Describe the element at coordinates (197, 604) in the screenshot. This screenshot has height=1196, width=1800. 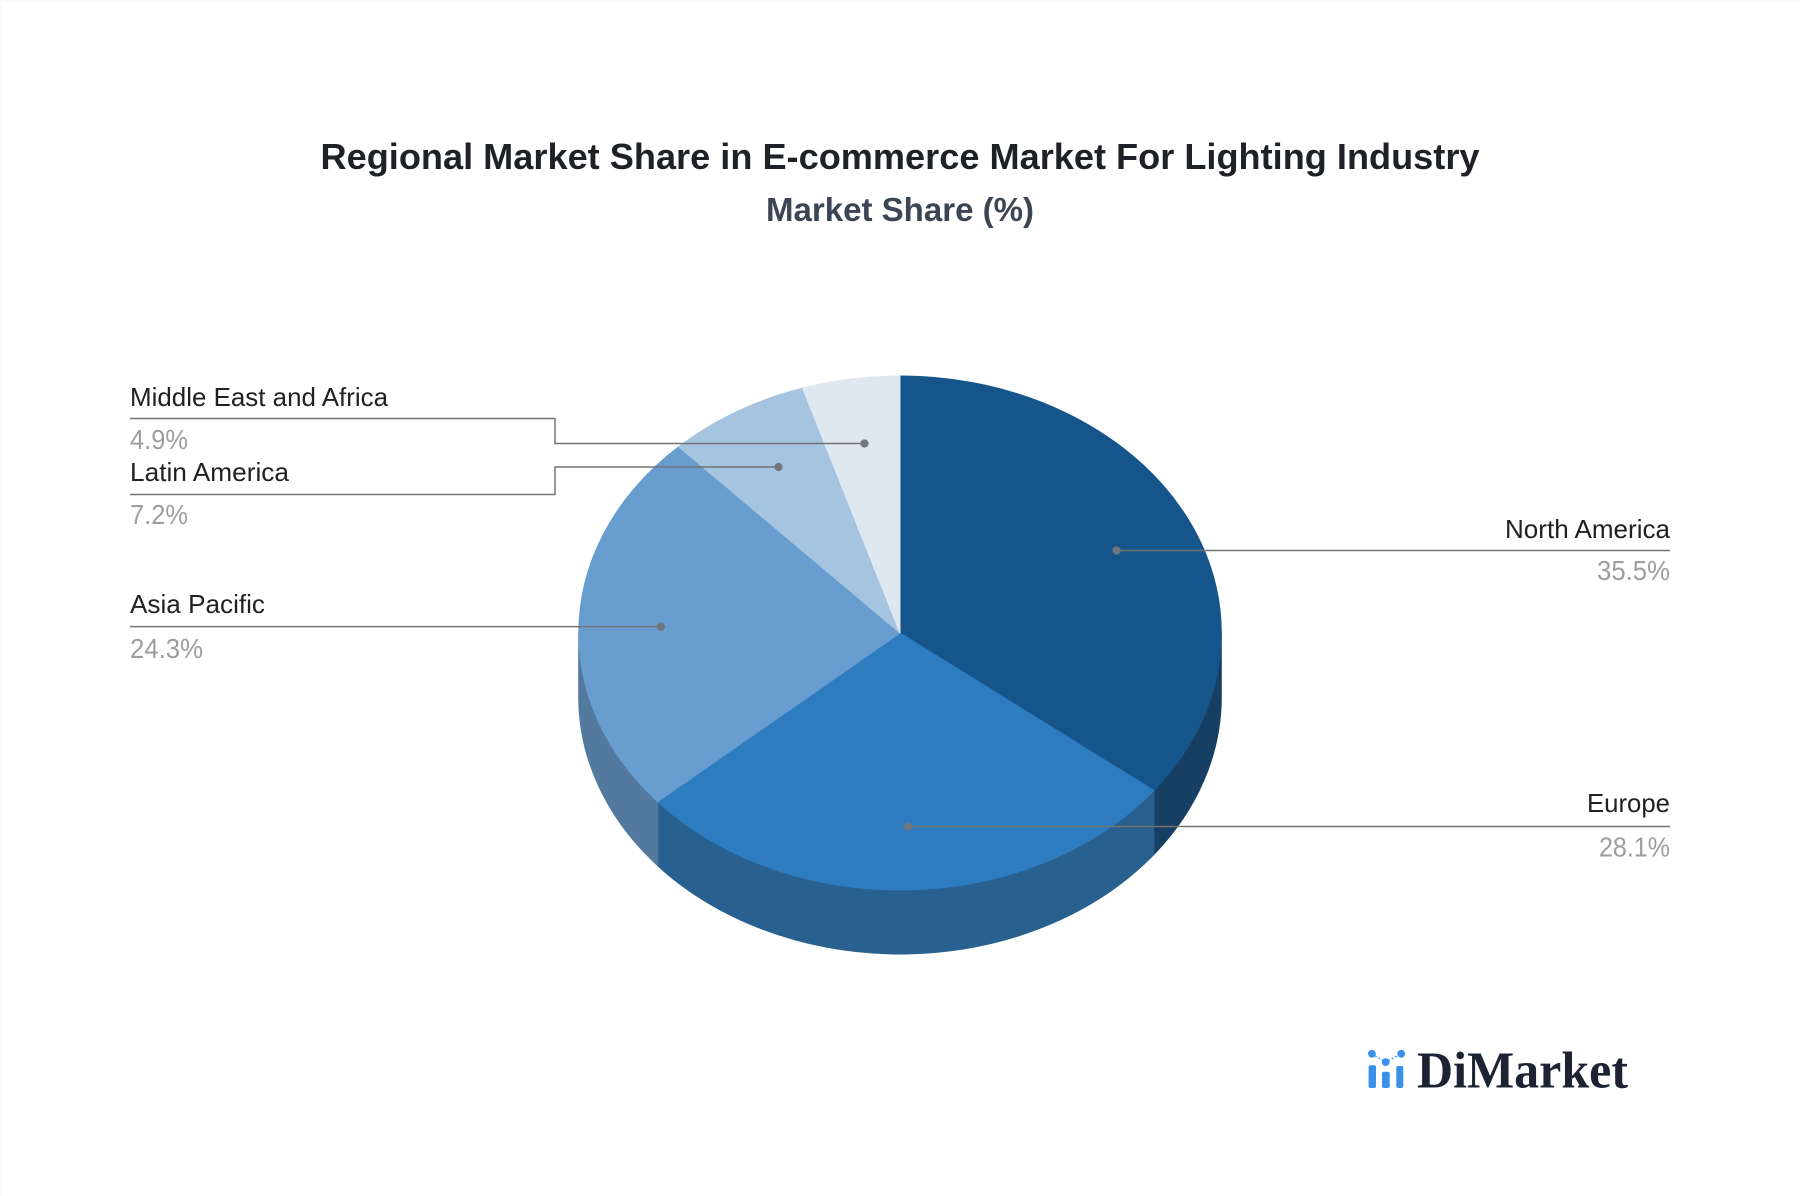
I see `svg-text: Asia Pacific` at that location.